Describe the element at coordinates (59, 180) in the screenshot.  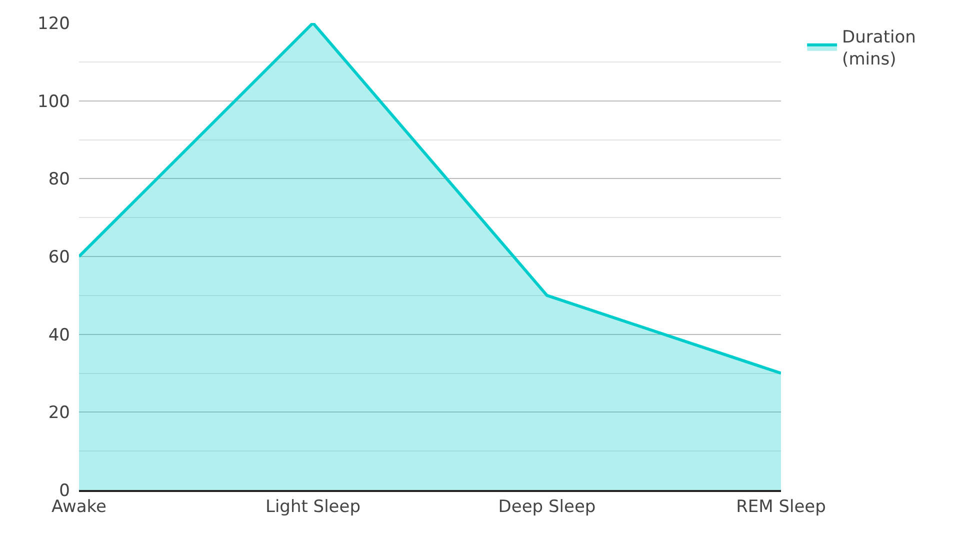
I see `y-tick-label: 80` at that location.